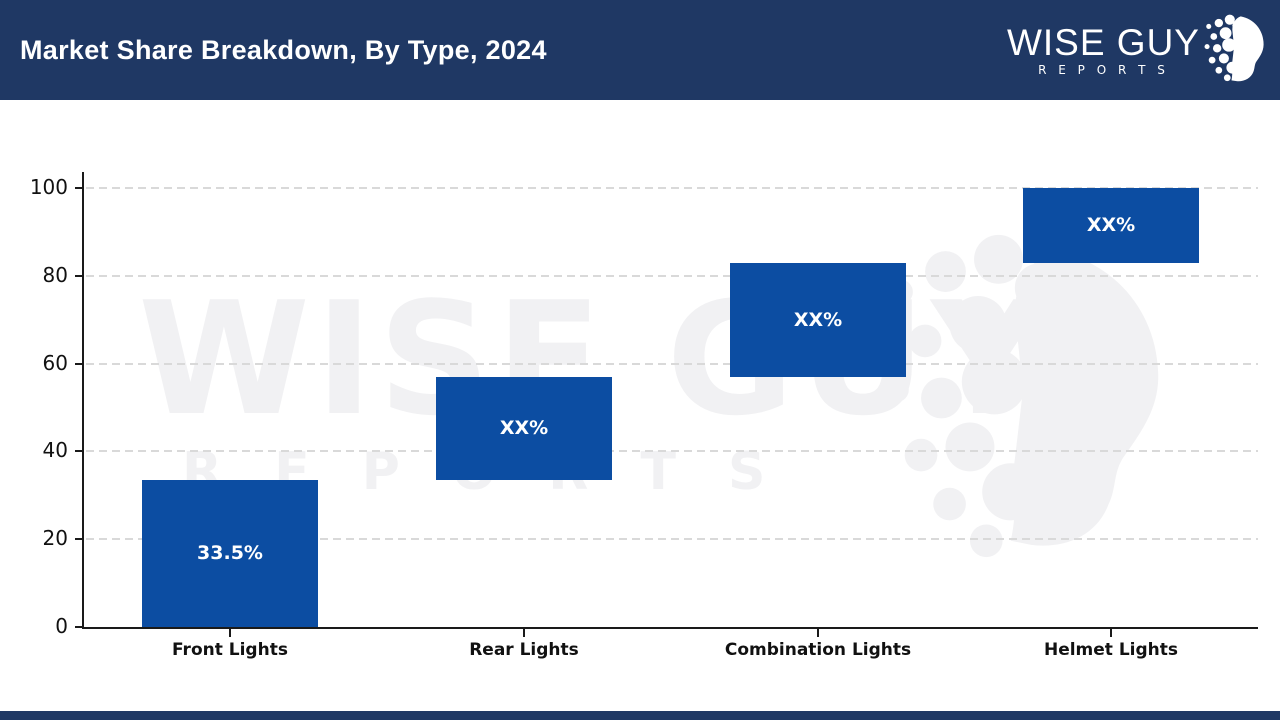  I want to click on bar-value-label: 33.5%, so click(230, 553).